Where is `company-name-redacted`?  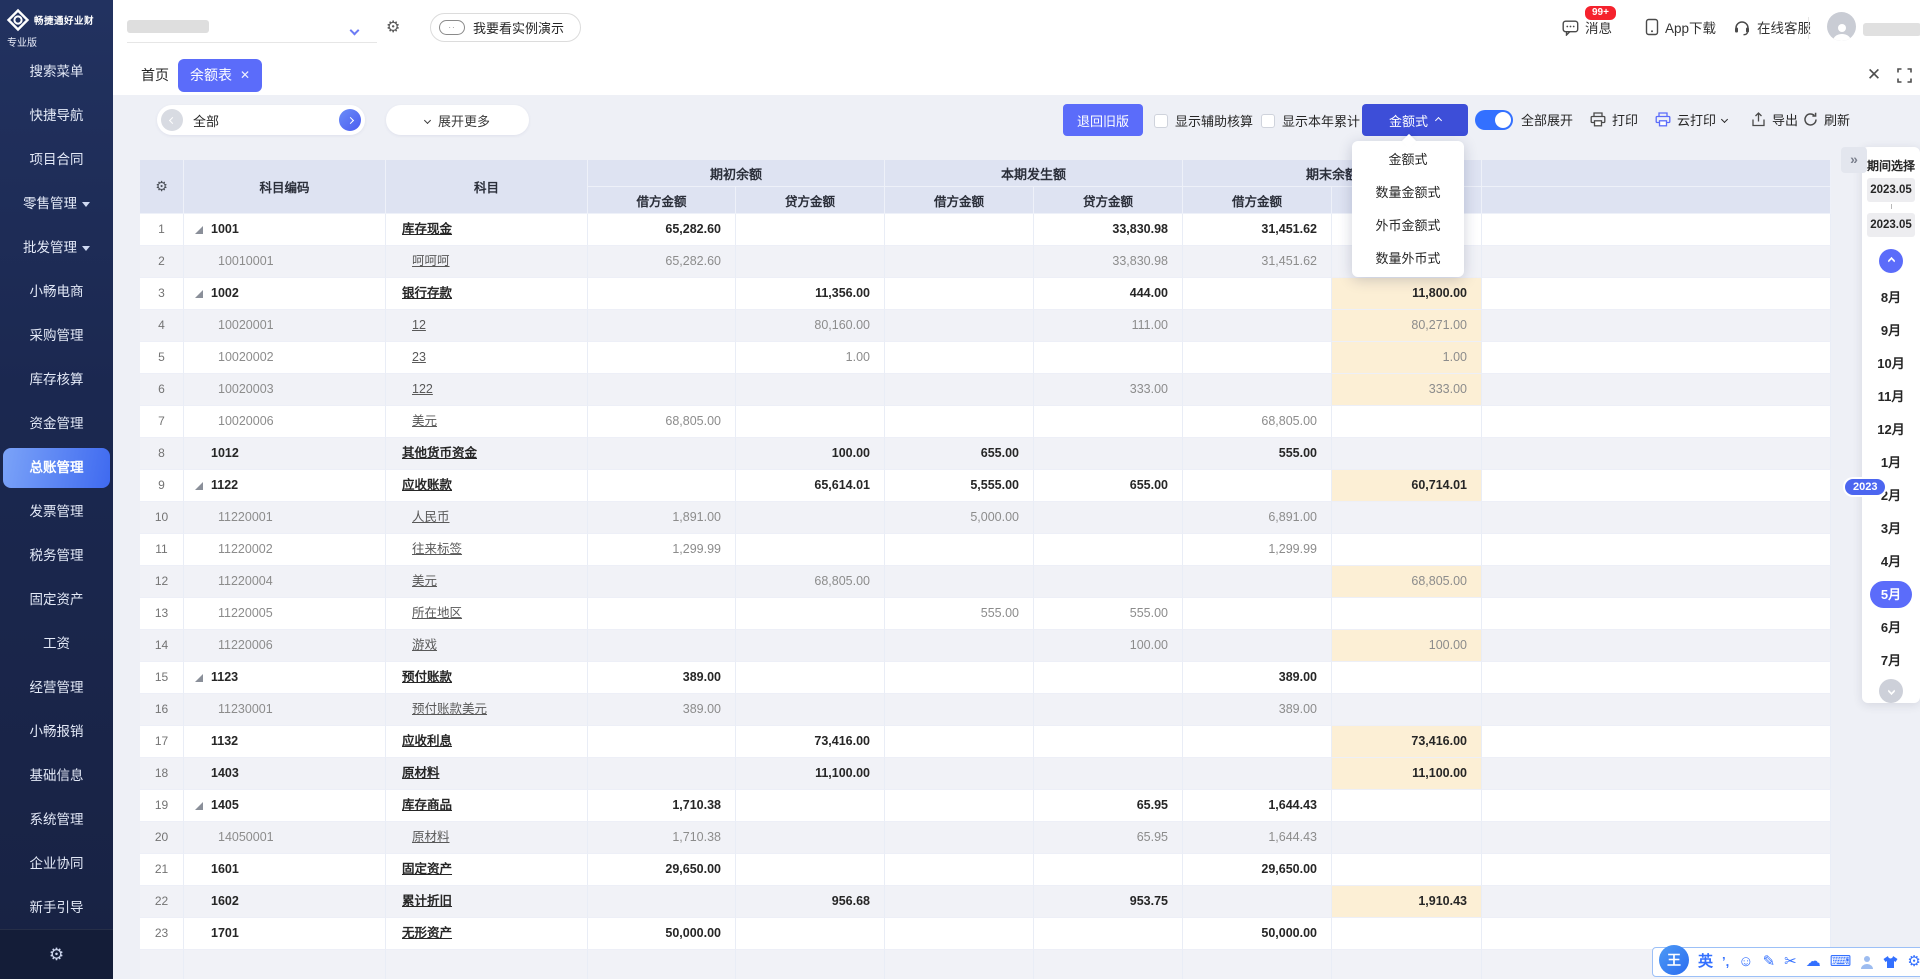 company-name-redacted is located at coordinates (168, 26).